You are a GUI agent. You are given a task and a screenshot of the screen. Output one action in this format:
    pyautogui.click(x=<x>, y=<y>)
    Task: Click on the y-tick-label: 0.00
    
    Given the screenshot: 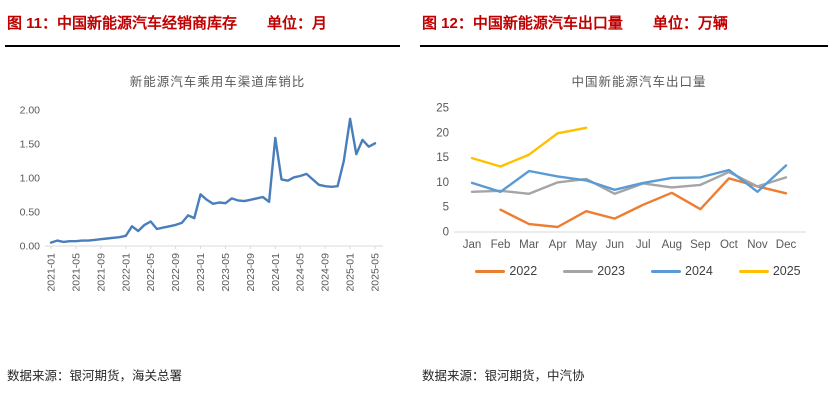 What is the action you would take?
    pyautogui.click(x=30, y=247)
    